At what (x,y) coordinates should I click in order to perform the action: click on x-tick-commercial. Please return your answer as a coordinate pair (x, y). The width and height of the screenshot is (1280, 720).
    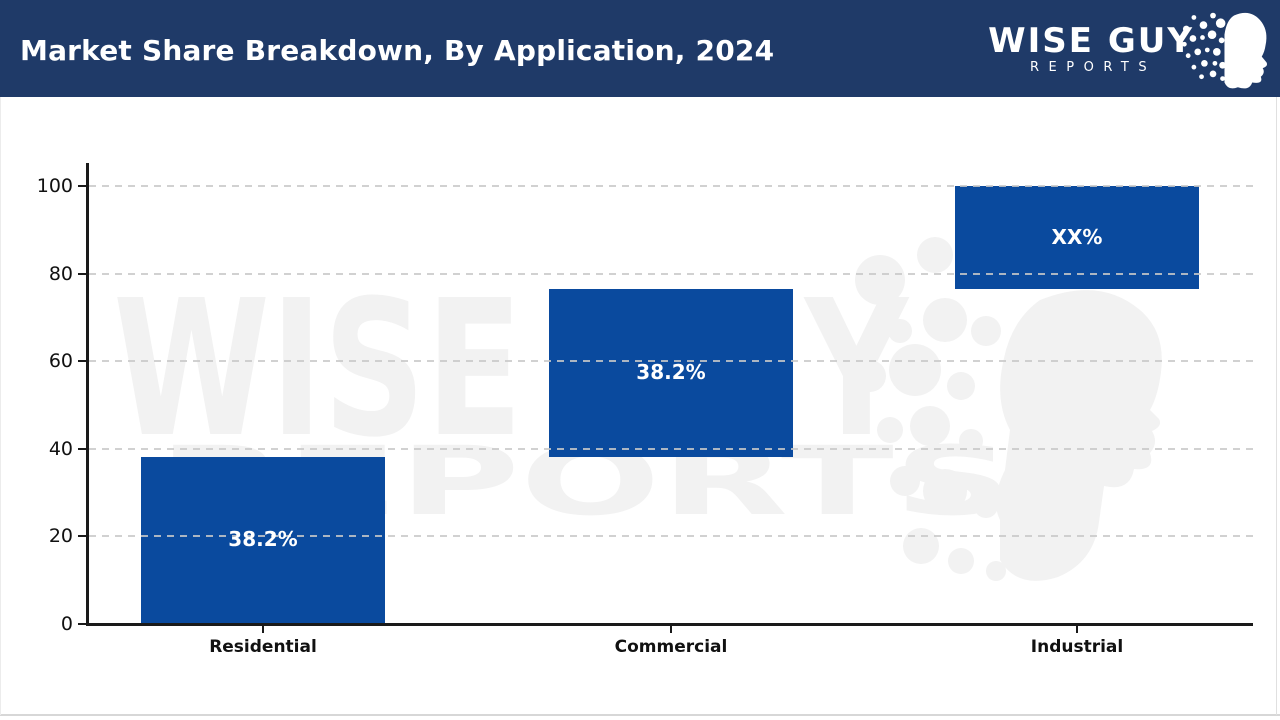
    Looking at the image, I should click on (671, 629).